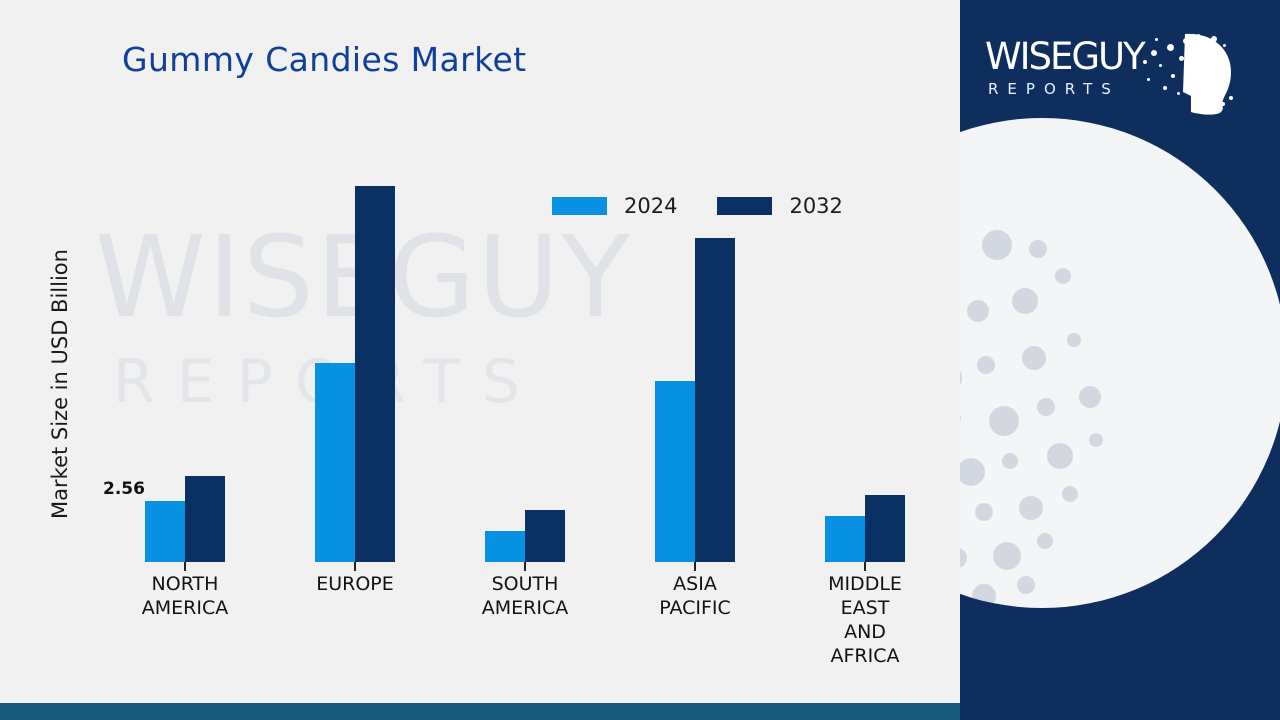 This screenshot has height=720, width=1280. What do you see at coordinates (745, 206) in the screenshot?
I see `legend-swatch-2032` at bounding box center [745, 206].